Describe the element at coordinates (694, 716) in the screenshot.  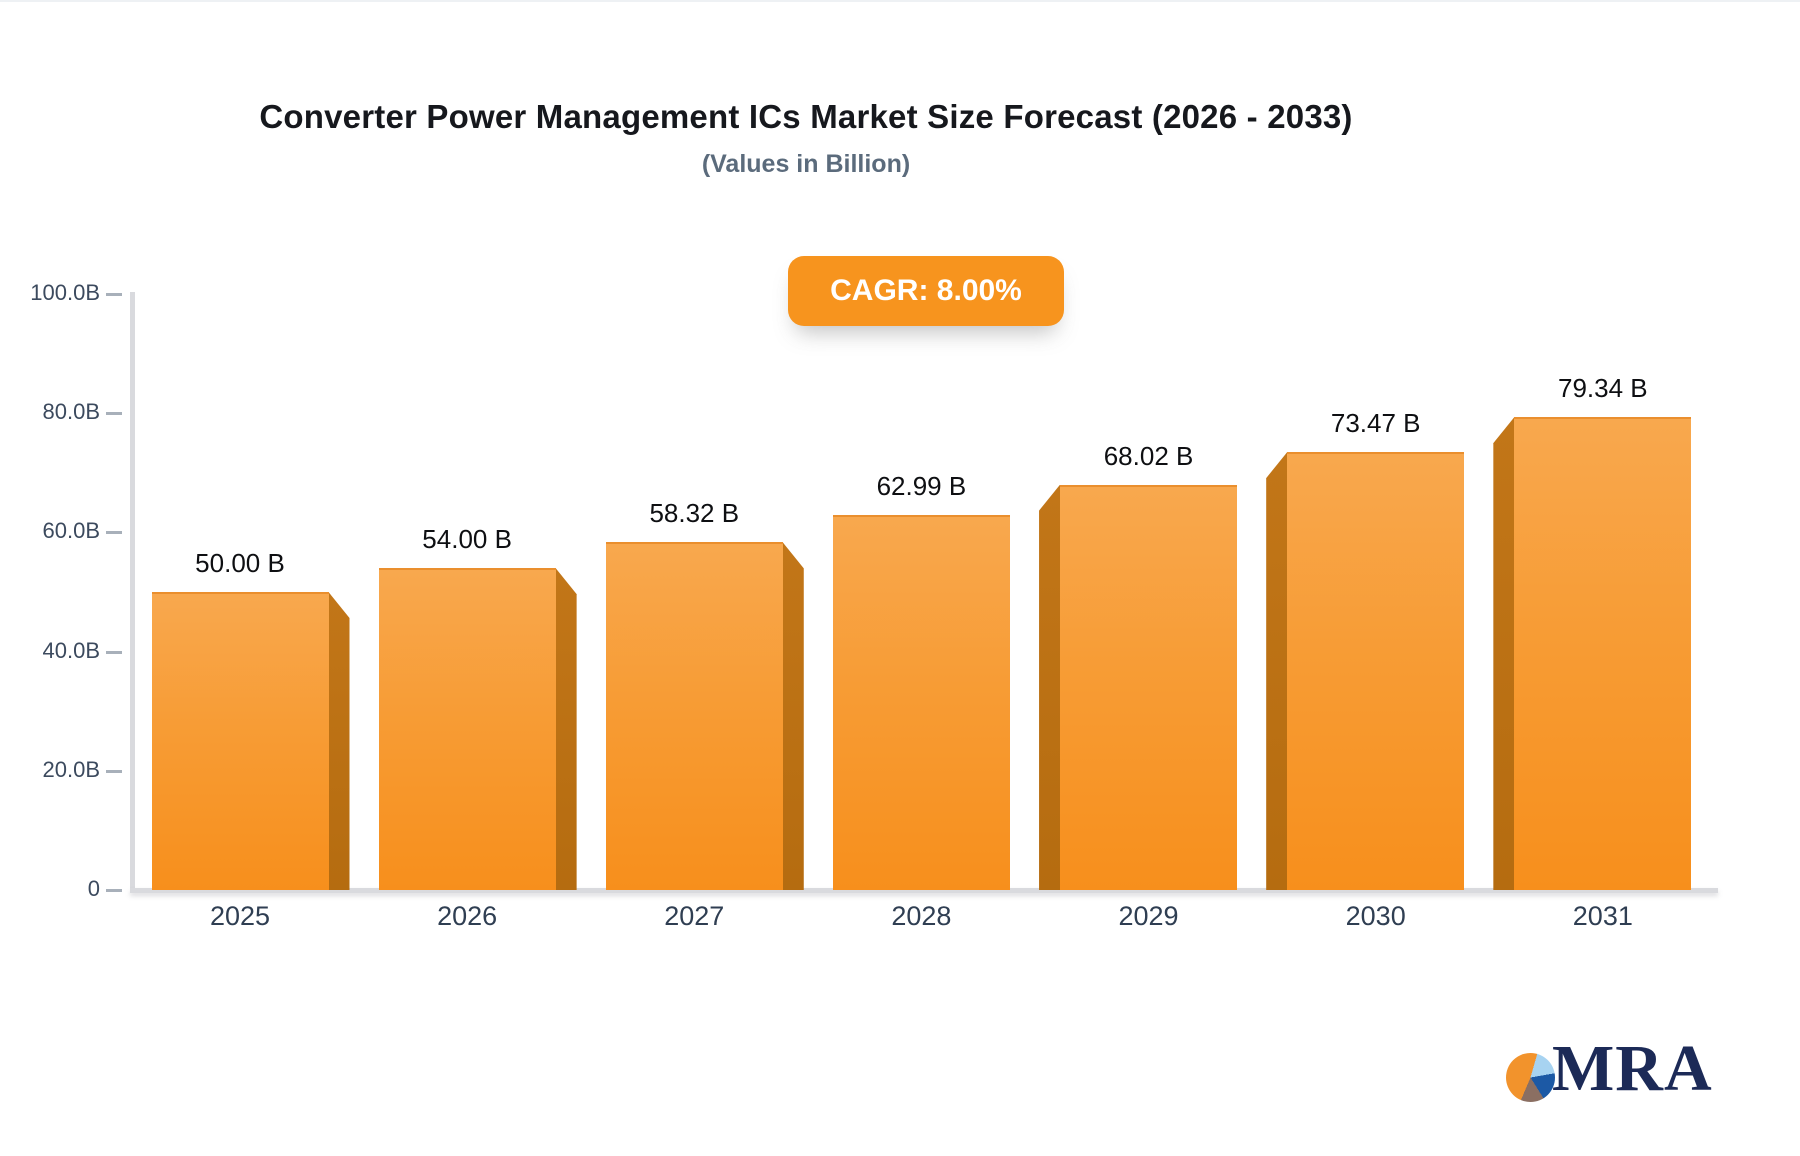
I see `bar-2027` at that location.